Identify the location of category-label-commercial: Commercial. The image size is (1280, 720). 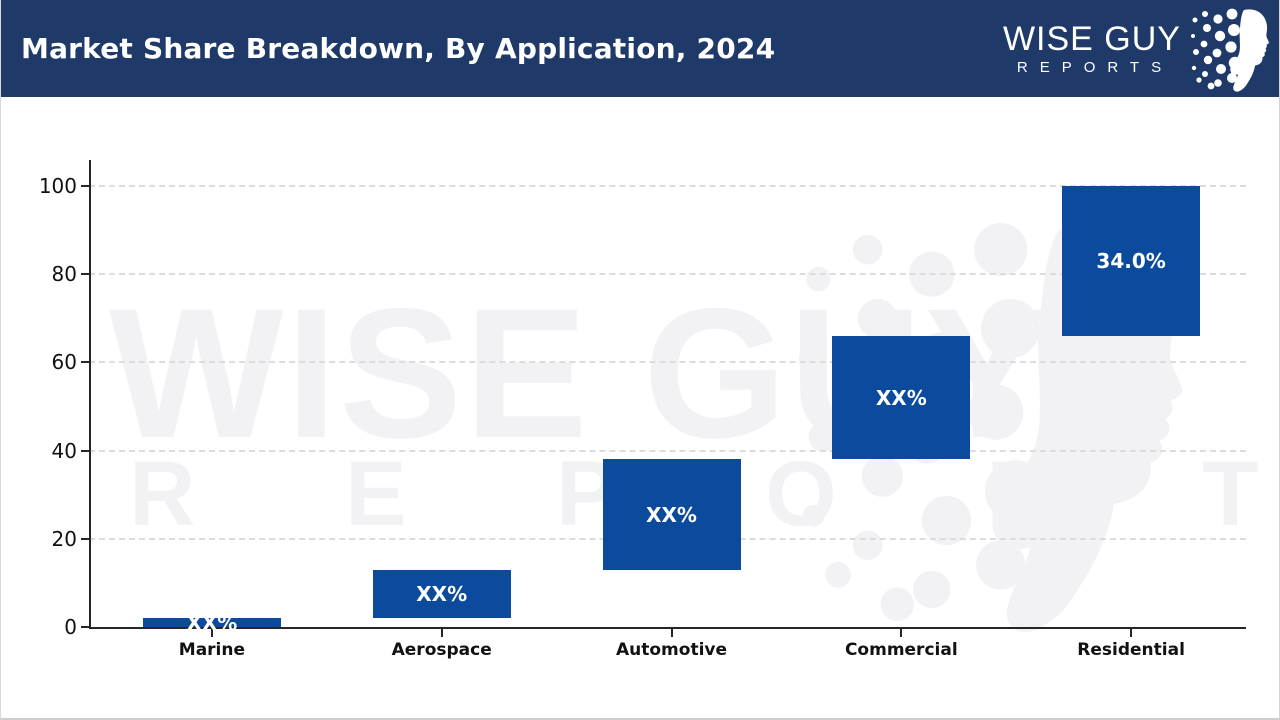
(901, 650).